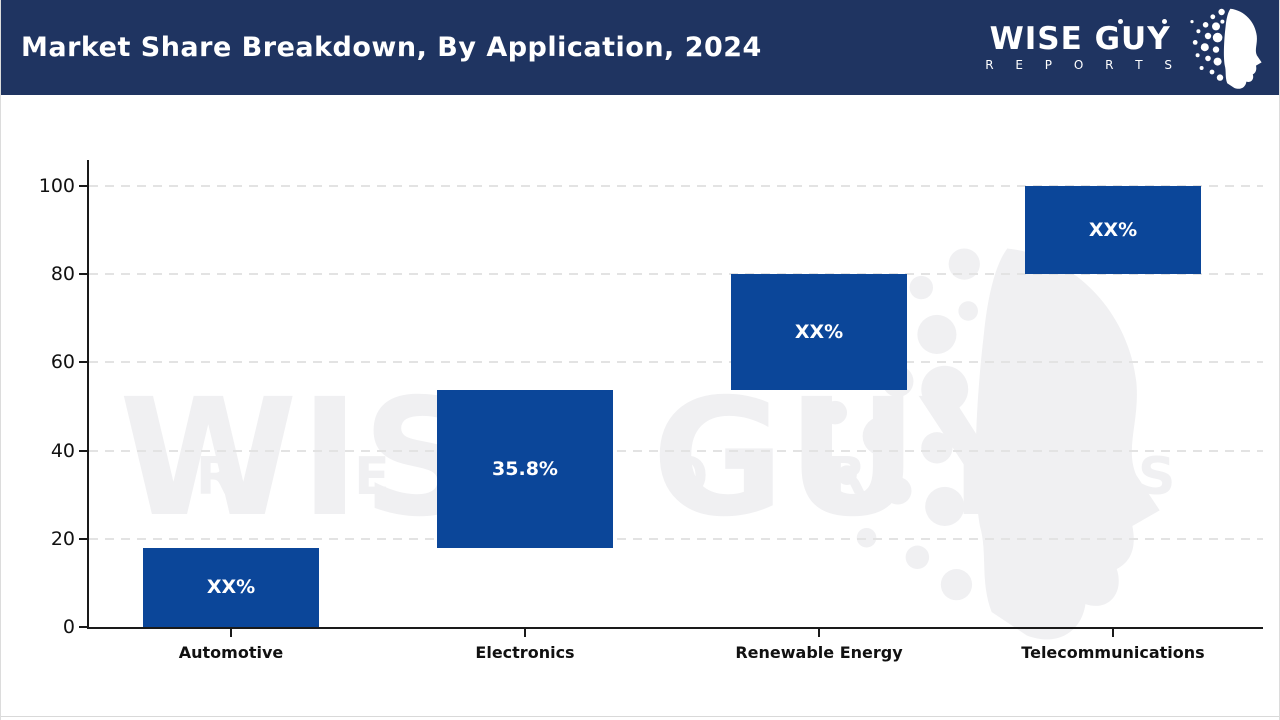 This screenshot has height=720, width=1280. I want to click on x-category-label: Automotive, so click(231, 652).